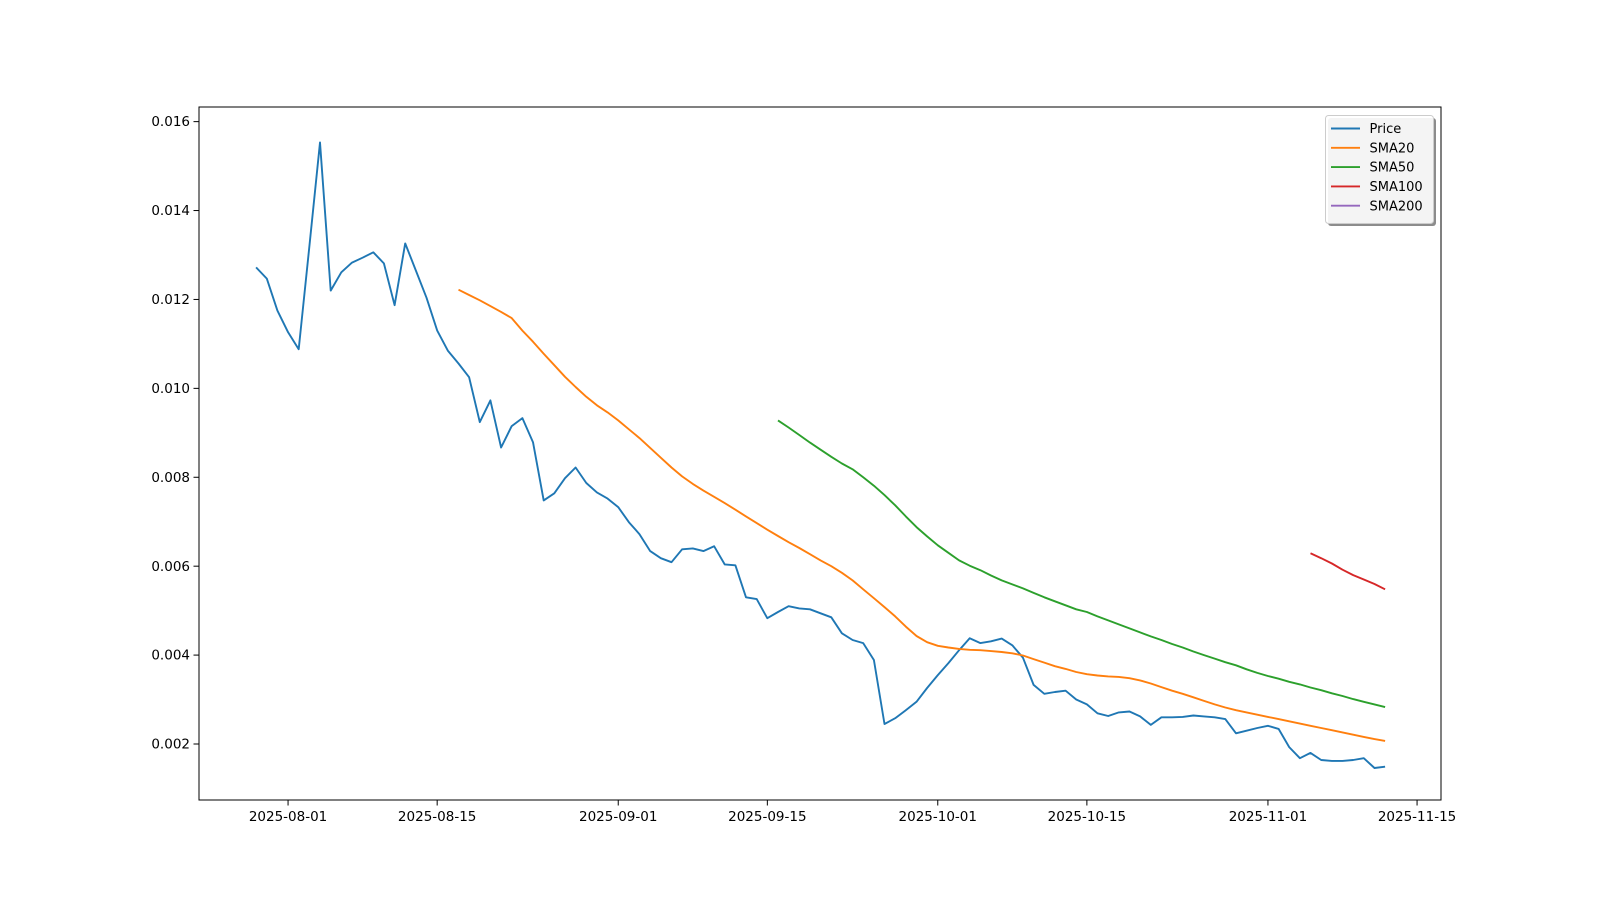 This screenshot has height=900, width=1600. I want to click on y-tick-label: 0.010, so click(170, 389).